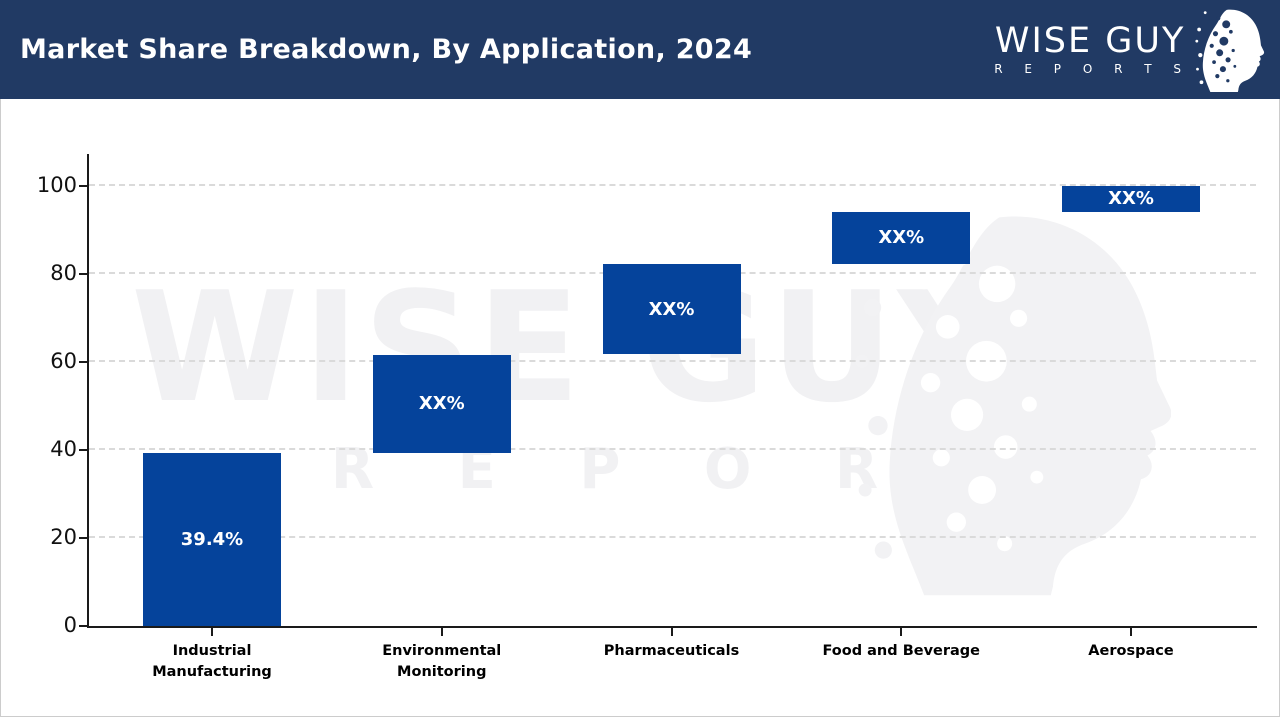  I want to click on category-label: Environmental Monitoring, so click(442, 662).